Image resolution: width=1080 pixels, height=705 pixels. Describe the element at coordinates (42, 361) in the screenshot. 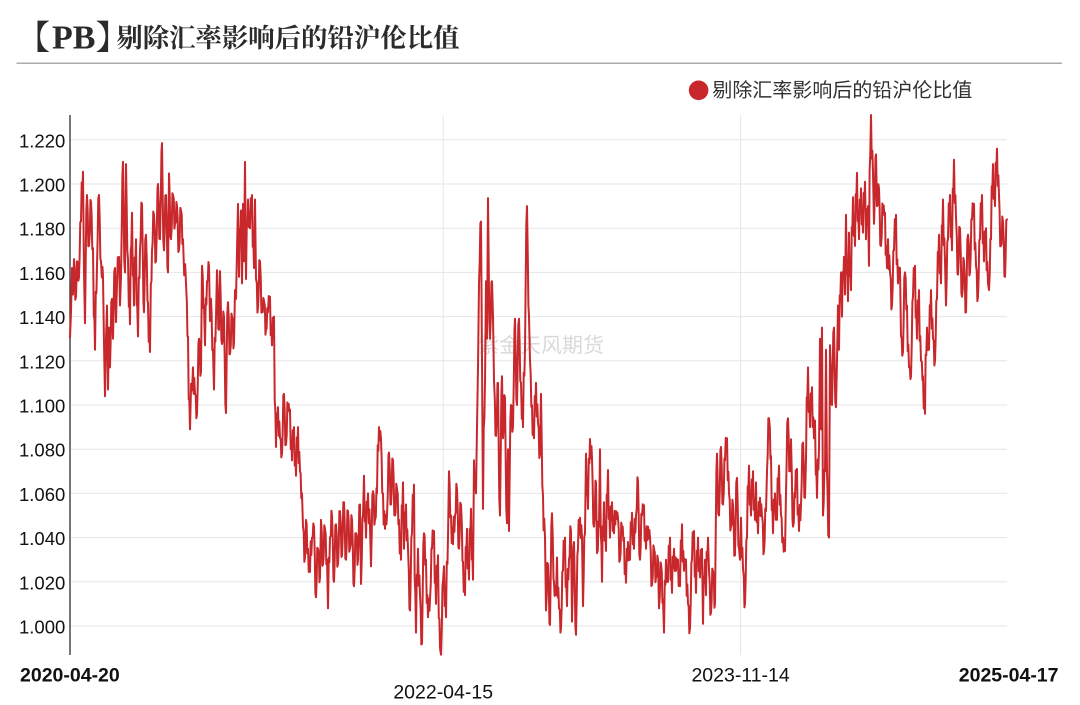

I see `svg-text: 1.120` at that location.